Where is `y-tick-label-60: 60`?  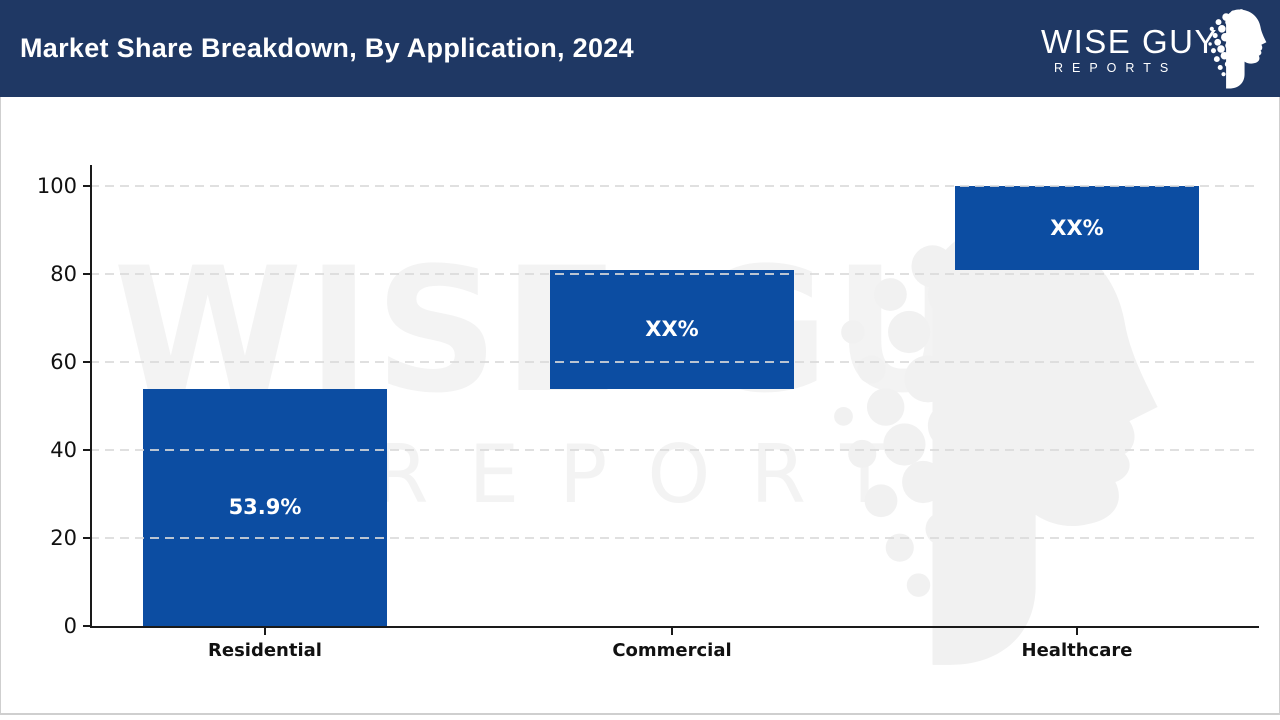 y-tick-label-60: 60 is located at coordinates (63, 362).